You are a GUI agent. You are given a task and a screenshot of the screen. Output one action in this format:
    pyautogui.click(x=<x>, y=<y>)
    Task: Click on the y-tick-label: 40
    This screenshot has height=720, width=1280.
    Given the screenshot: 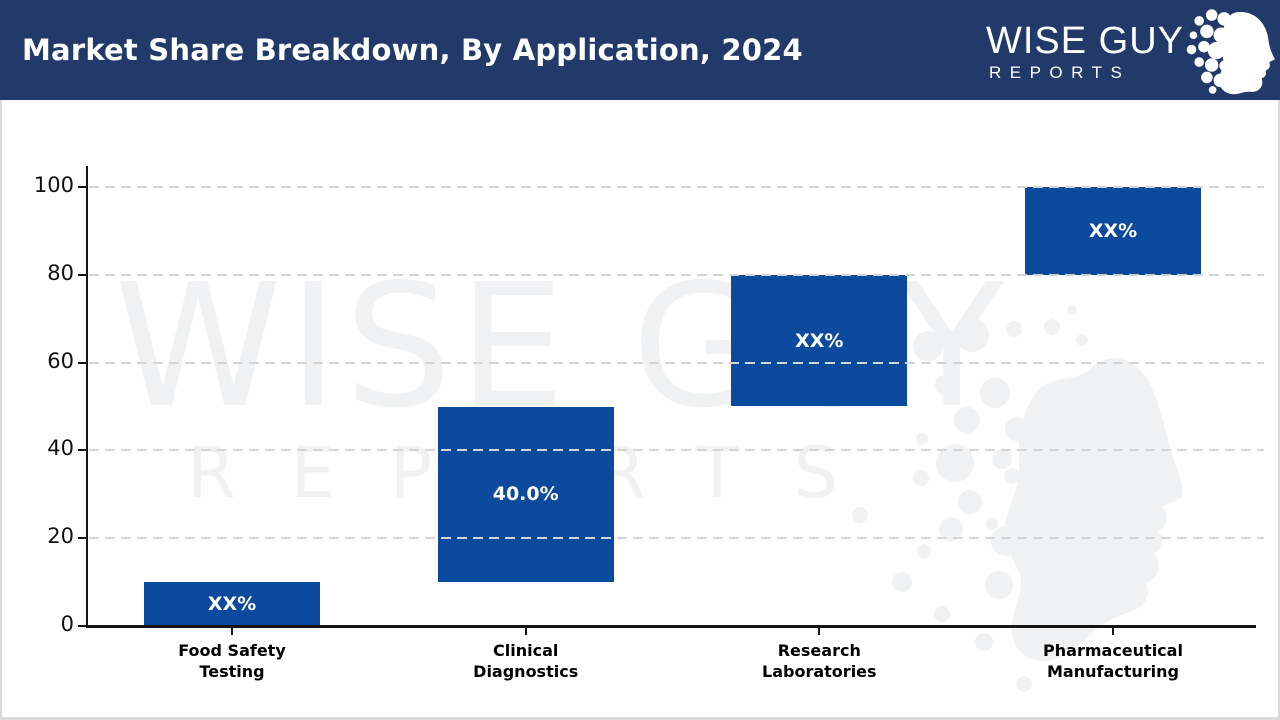 What is the action you would take?
    pyautogui.click(x=60, y=448)
    